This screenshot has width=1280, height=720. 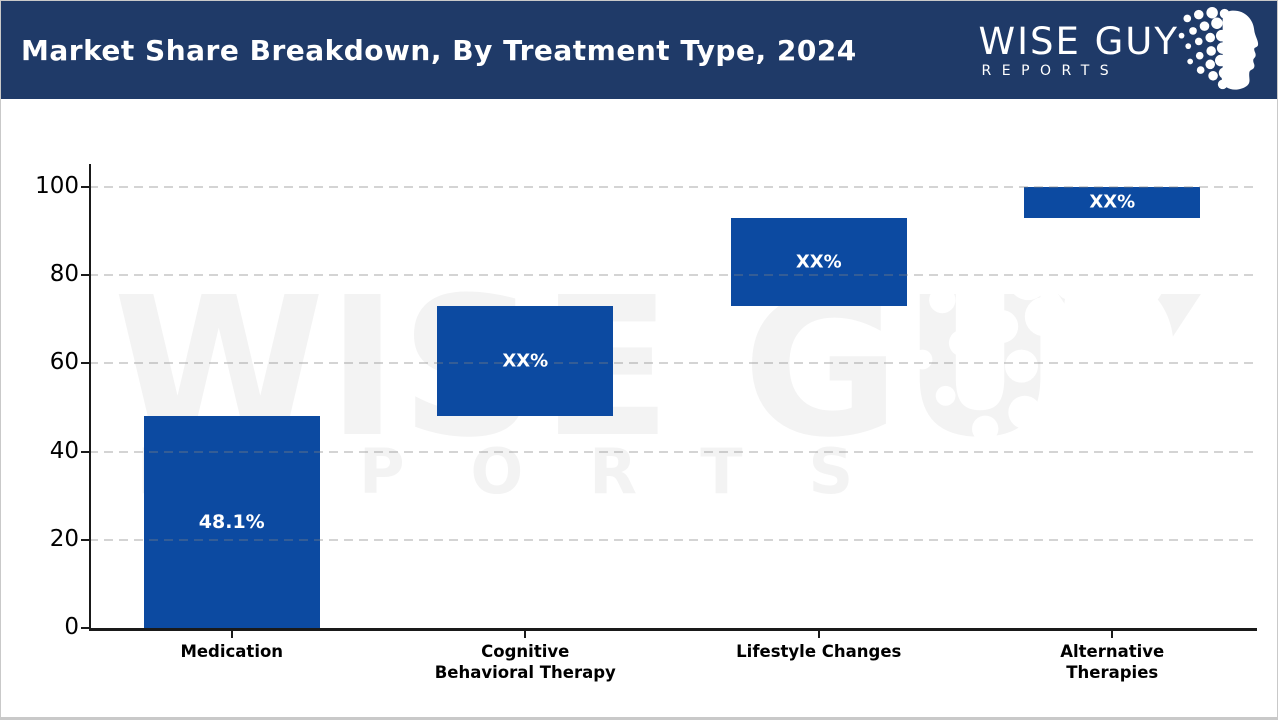 I want to click on x-tick-label-line: Medication, so click(x=232, y=651).